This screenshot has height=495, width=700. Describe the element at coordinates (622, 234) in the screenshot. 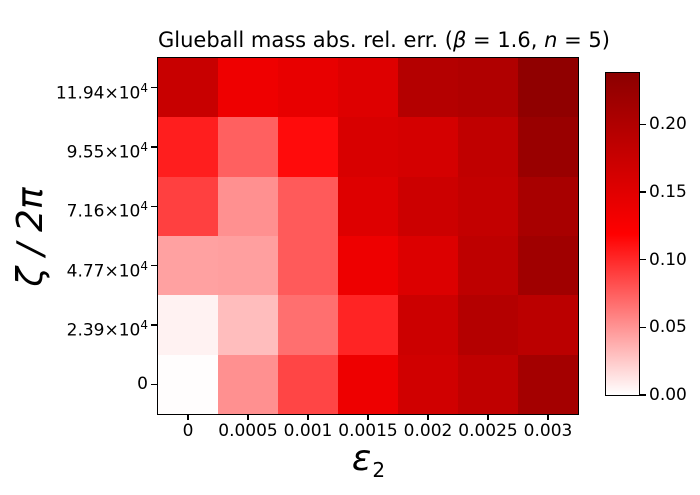

I see `colorbar` at that location.